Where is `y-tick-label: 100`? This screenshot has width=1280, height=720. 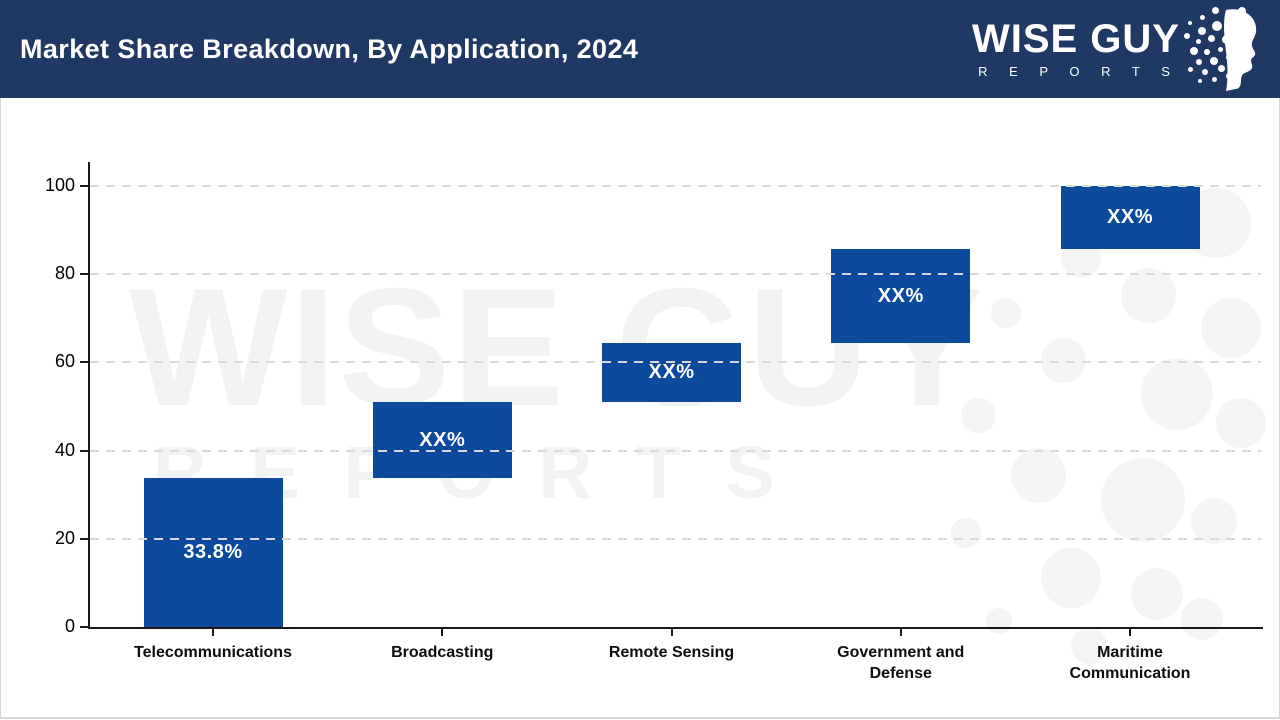 y-tick-label: 100 is located at coordinates (59, 185).